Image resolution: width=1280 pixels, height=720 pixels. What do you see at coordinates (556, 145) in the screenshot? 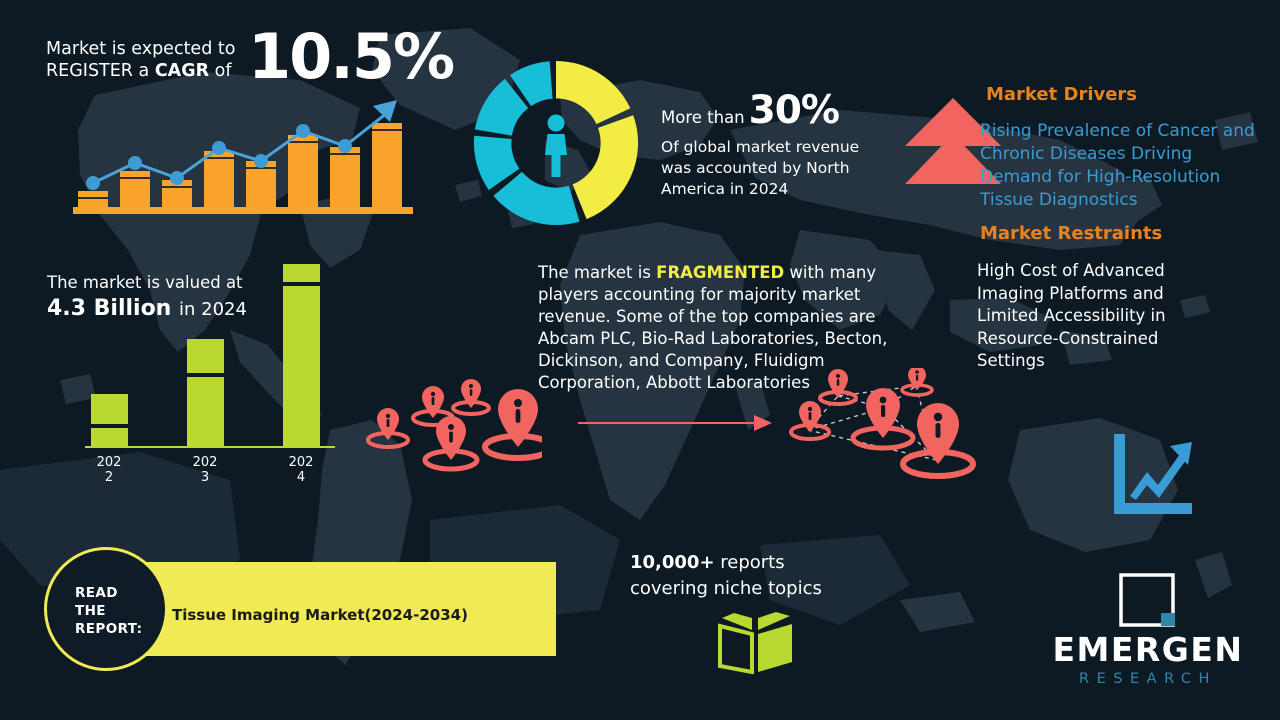
I see `person-icon` at bounding box center [556, 145].